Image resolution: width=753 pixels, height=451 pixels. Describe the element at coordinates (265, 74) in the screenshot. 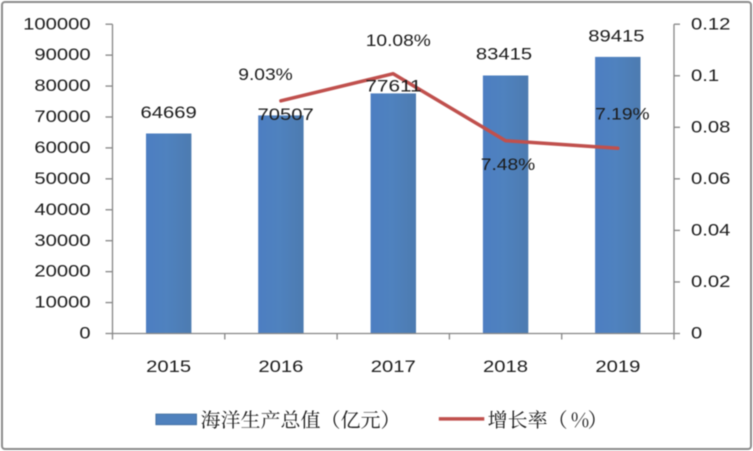

I see `svg-text: 9.03%` at that location.